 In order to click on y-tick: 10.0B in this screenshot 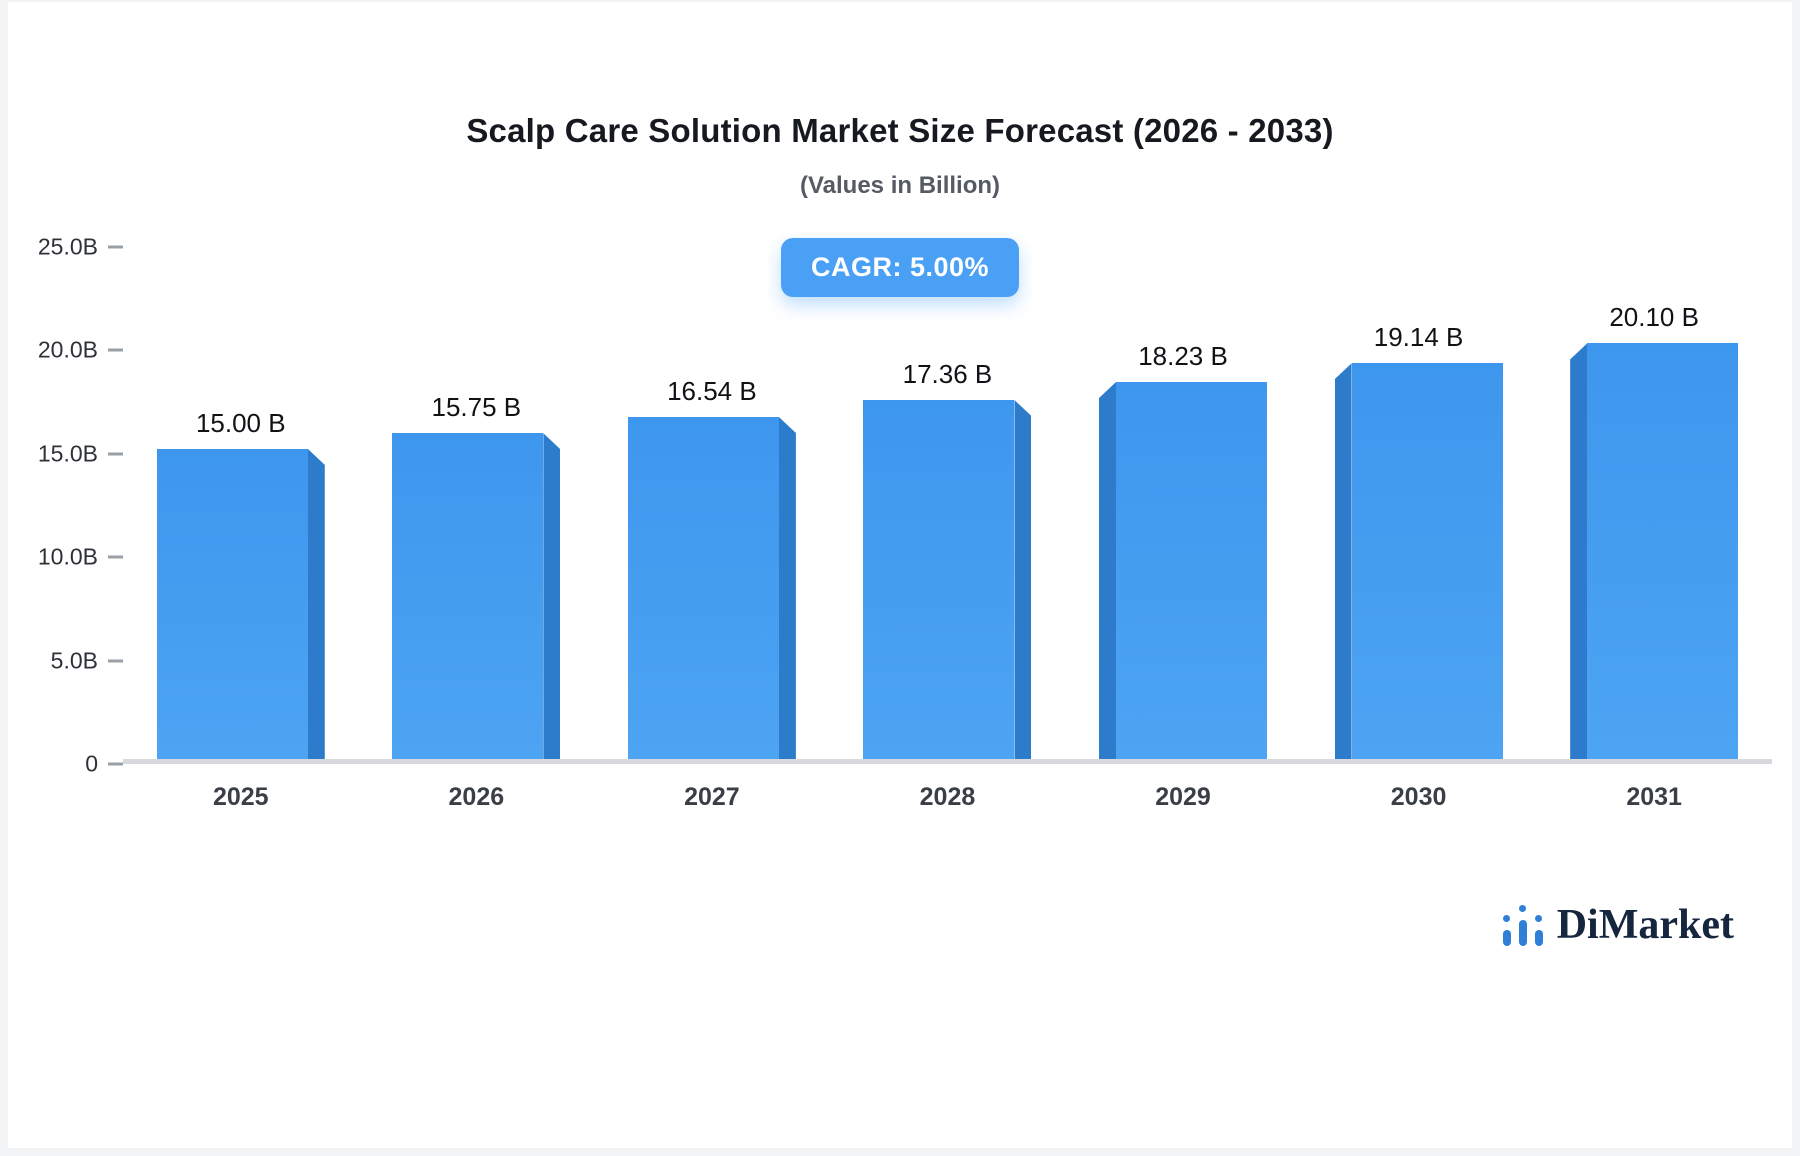, I will do `click(80, 557)`.